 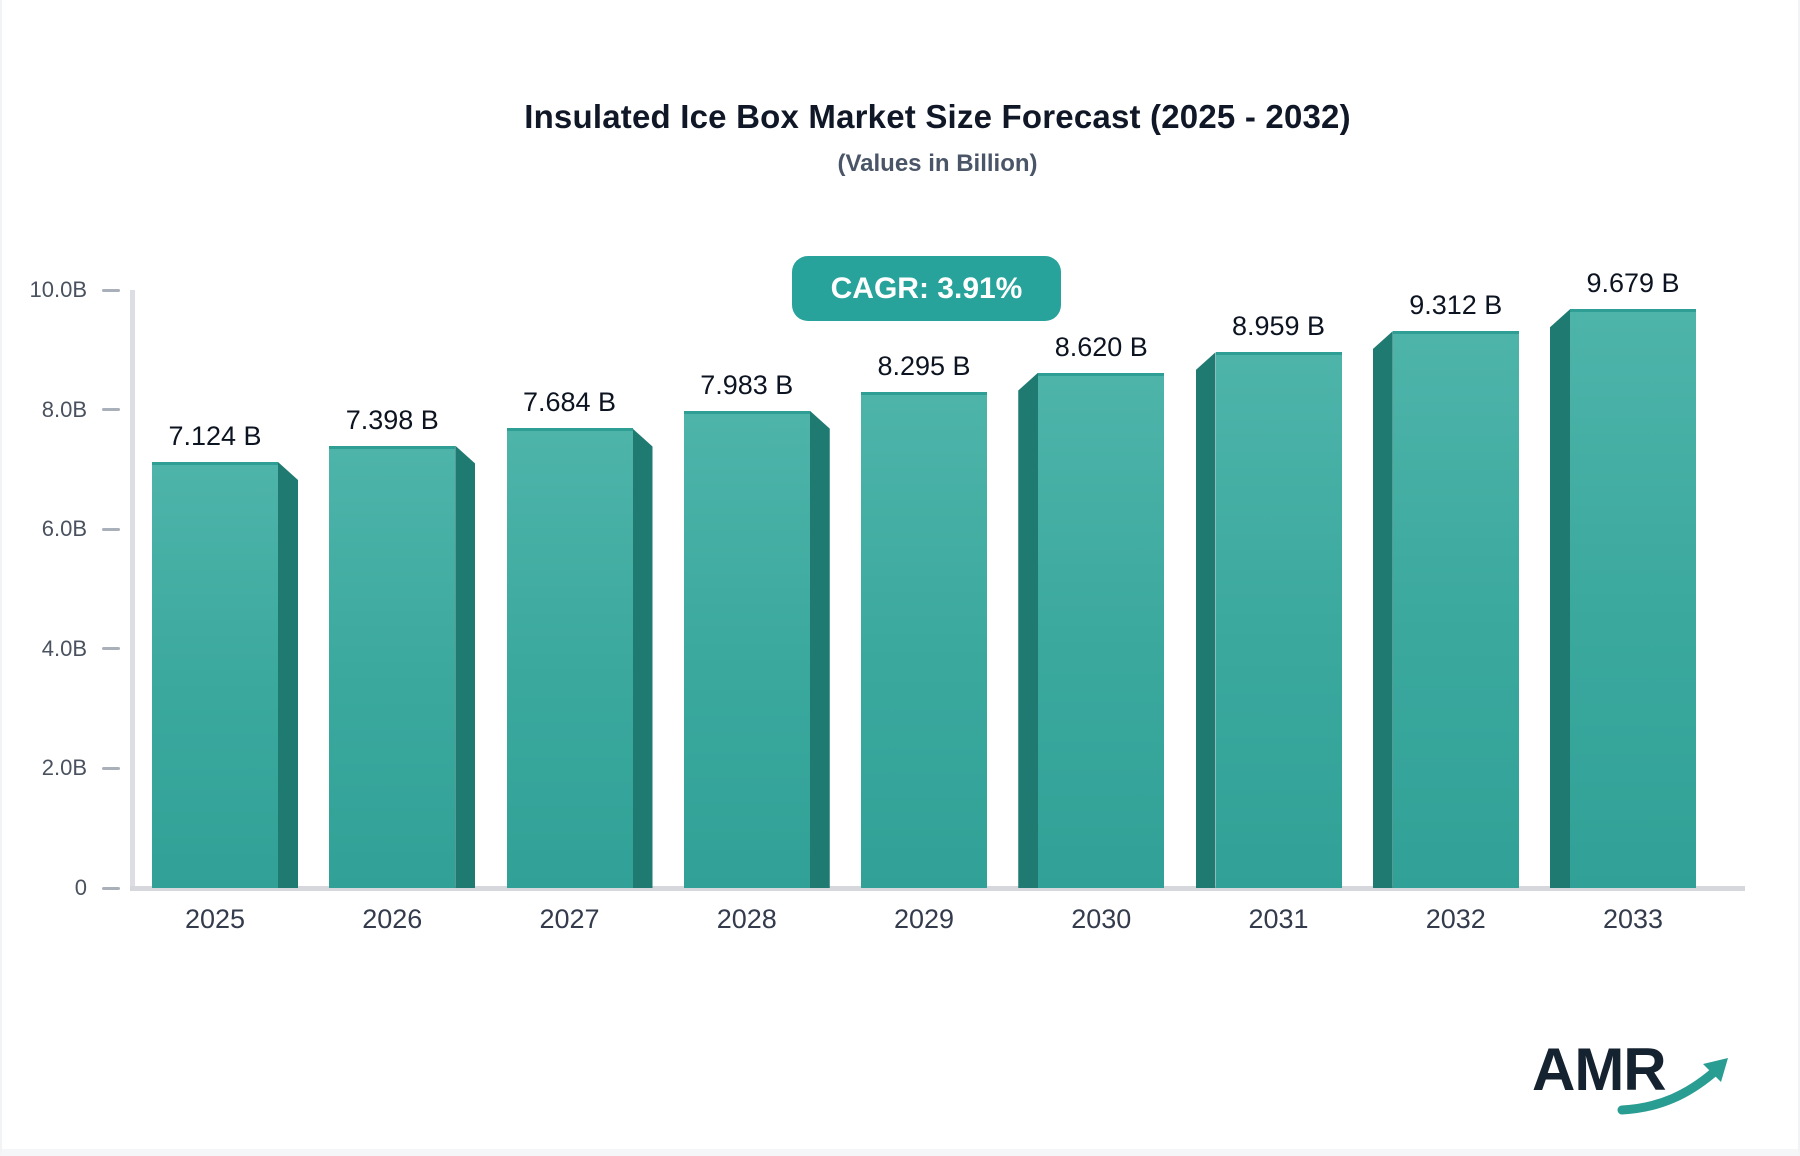 I want to click on x-axis-label: 2027, so click(x=569, y=919).